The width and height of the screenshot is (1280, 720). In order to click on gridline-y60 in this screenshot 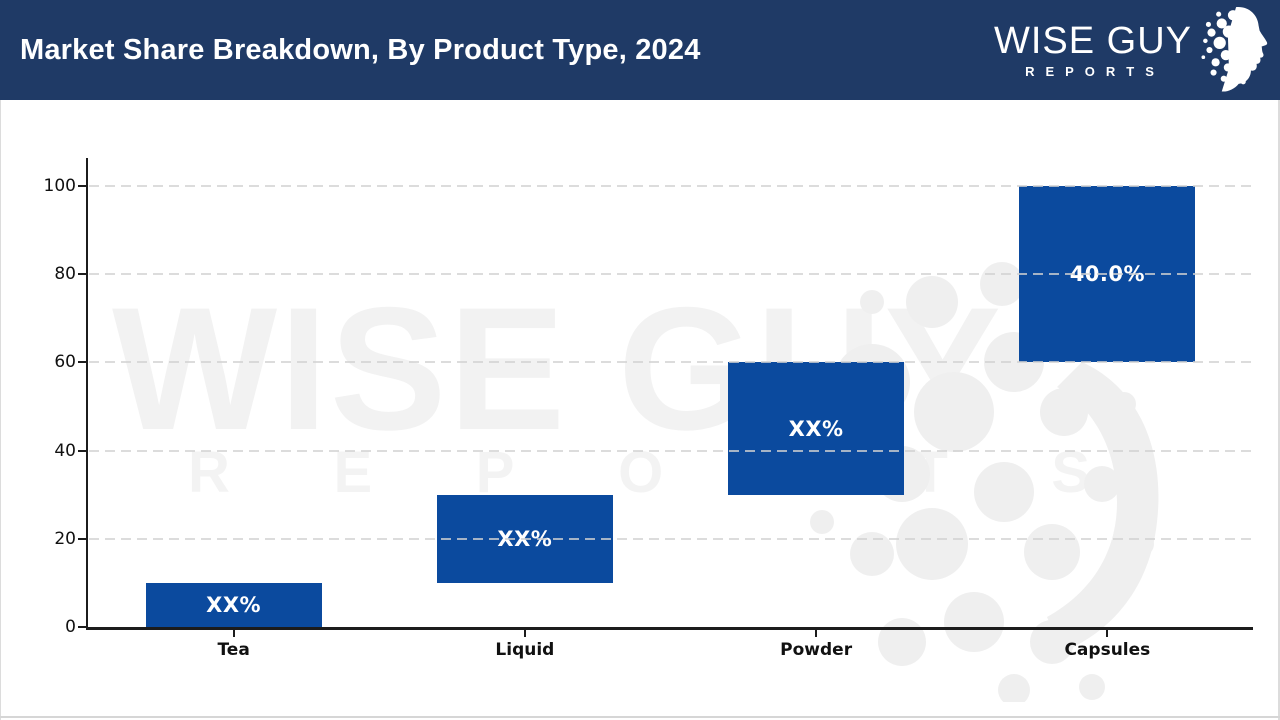, I will do `click(671, 362)`.